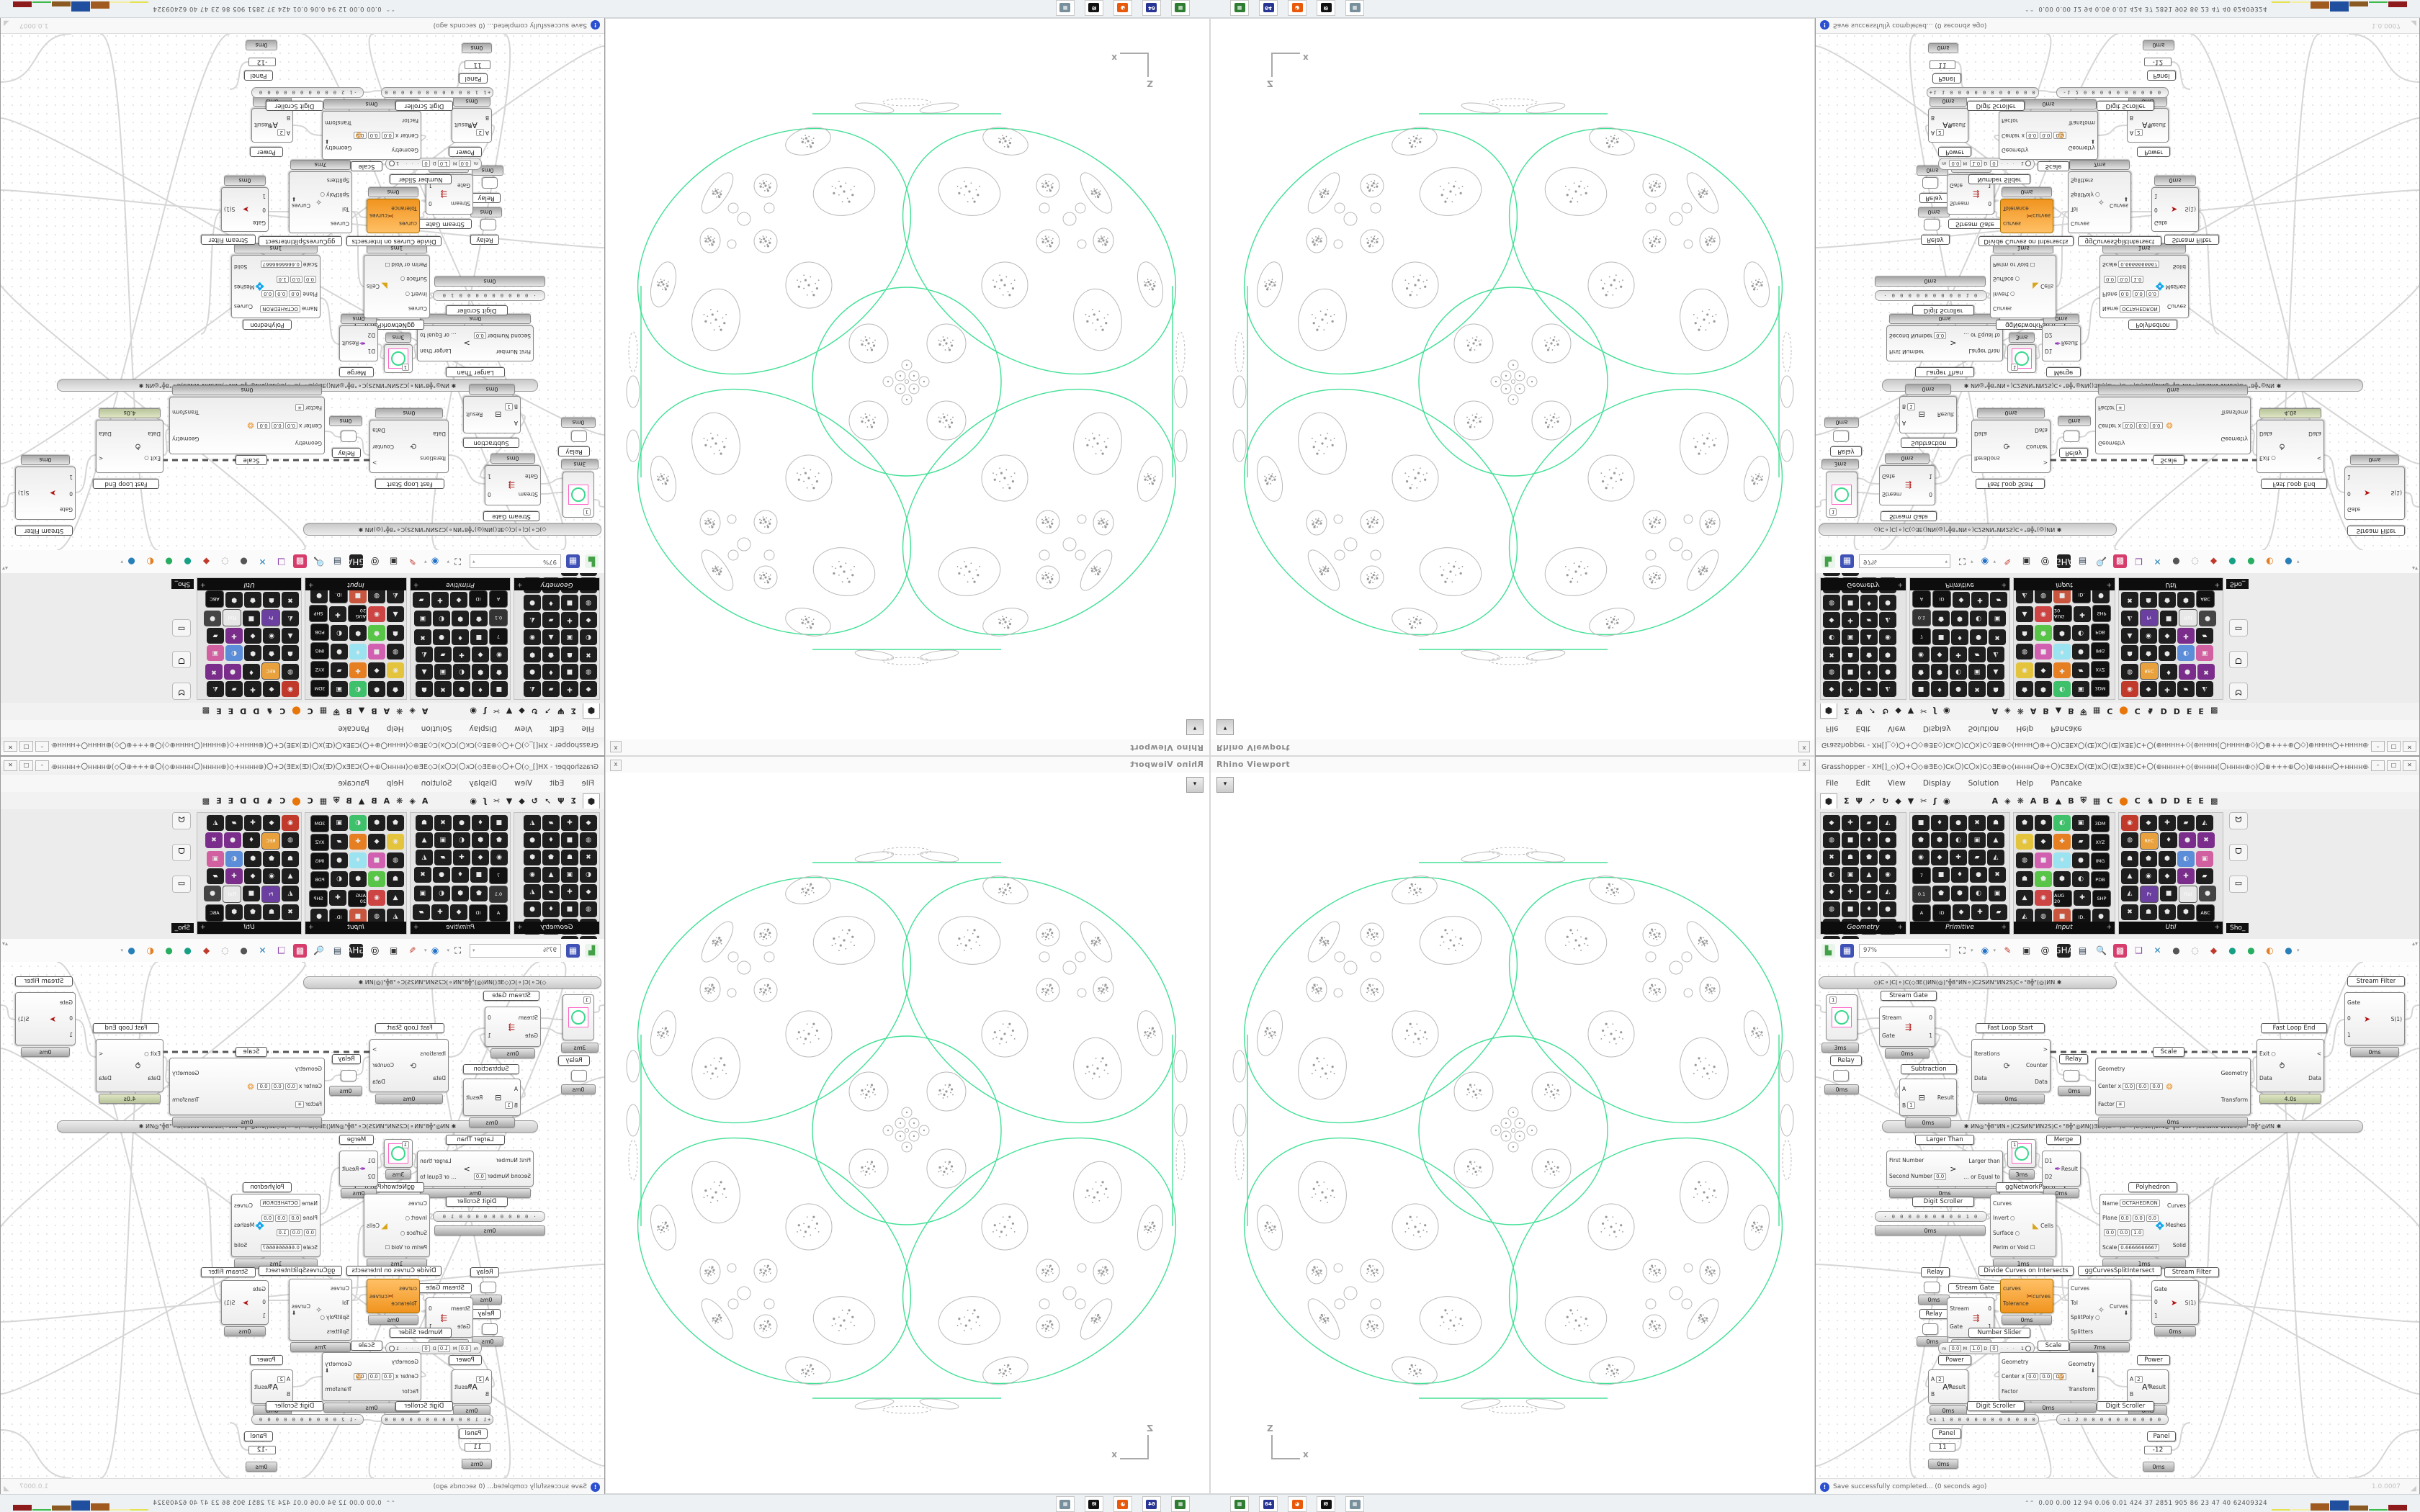 This screenshot has height=1512, width=2420. What do you see at coordinates (2289, 950) in the screenshot?
I see `toolbar-icon-19: ●` at bounding box center [2289, 950].